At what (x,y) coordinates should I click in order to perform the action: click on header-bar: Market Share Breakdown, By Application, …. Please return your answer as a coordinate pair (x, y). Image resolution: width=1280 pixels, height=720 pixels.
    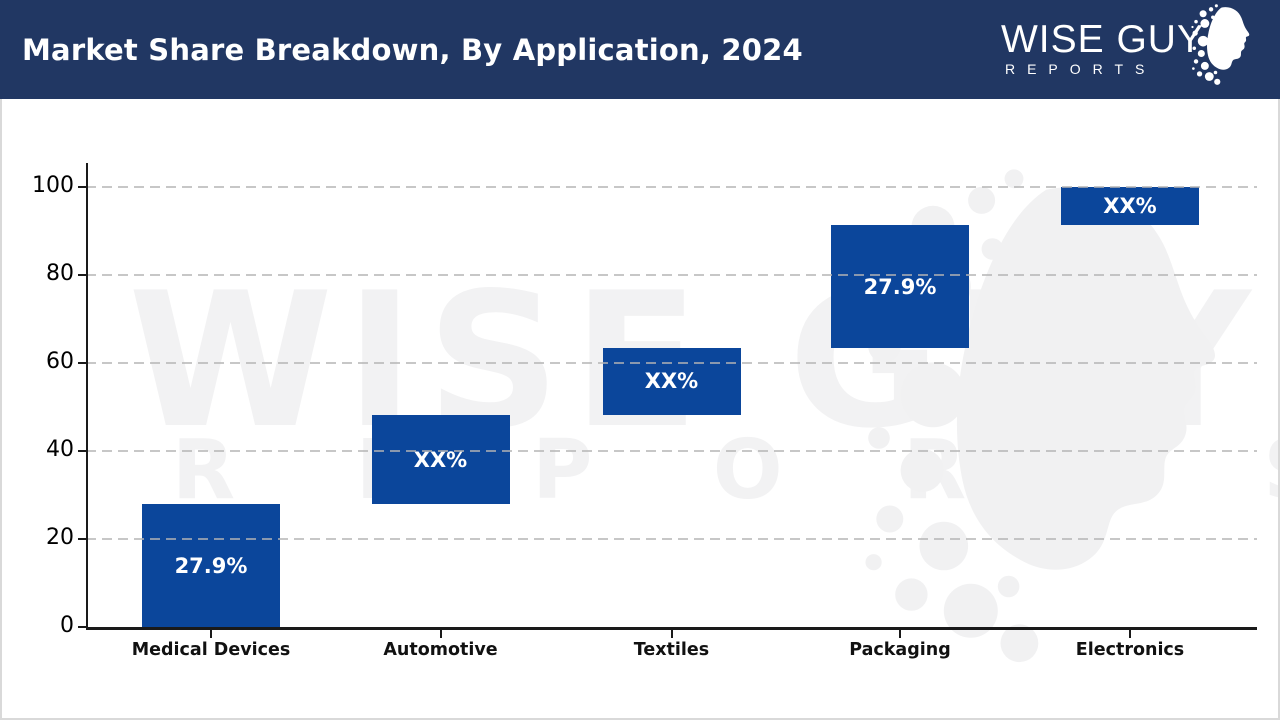
    Looking at the image, I should click on (640, 49).